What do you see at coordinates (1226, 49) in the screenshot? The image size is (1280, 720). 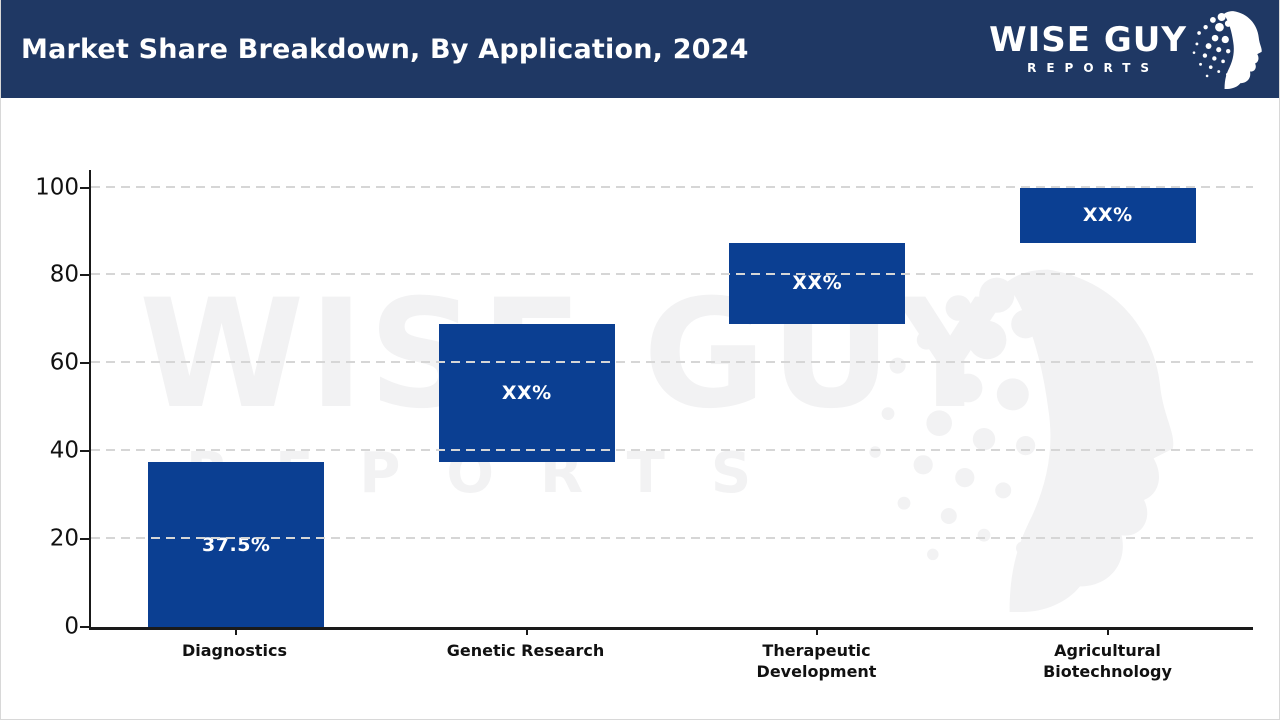 I see `dotted-face-icon` at bounding box center [1226, 49].